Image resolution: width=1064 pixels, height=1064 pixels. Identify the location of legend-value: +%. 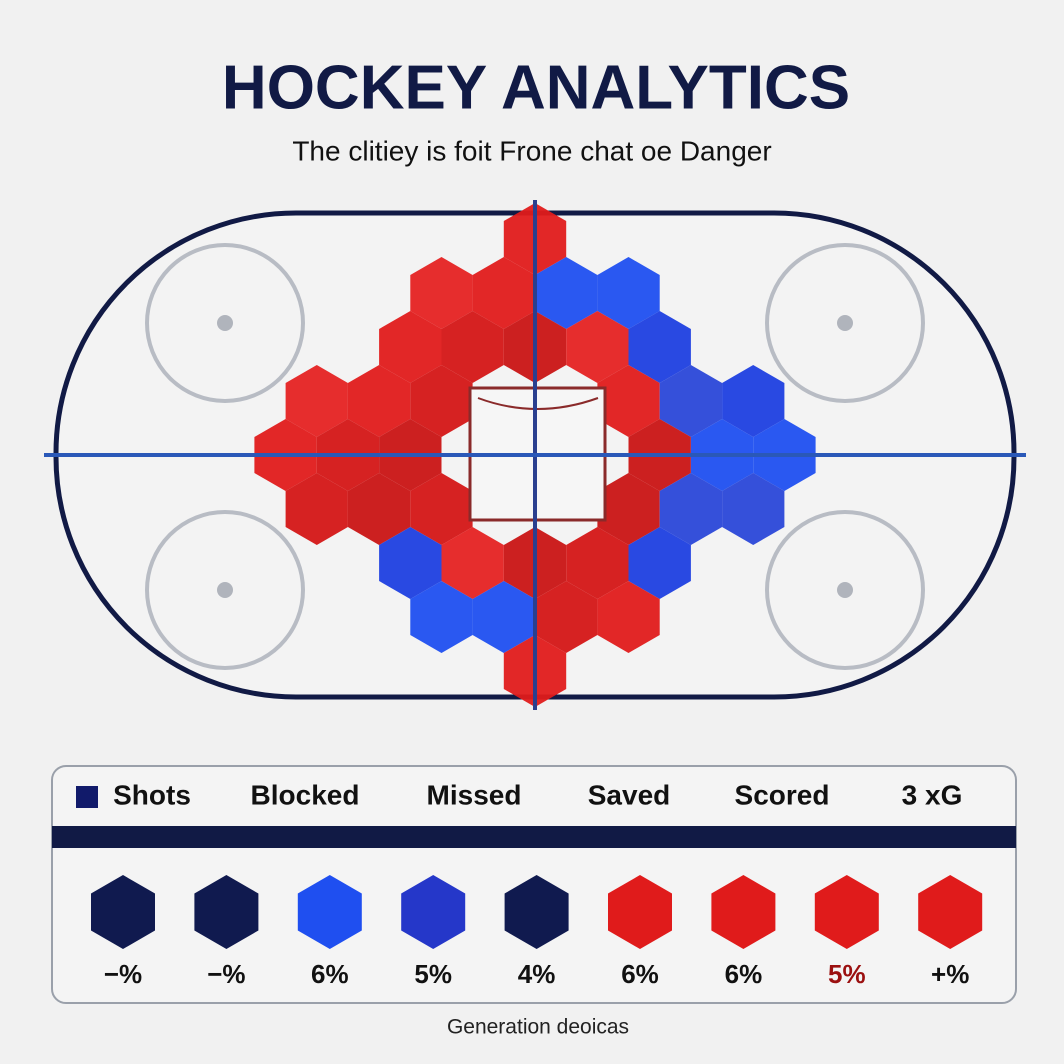
(950, 974).